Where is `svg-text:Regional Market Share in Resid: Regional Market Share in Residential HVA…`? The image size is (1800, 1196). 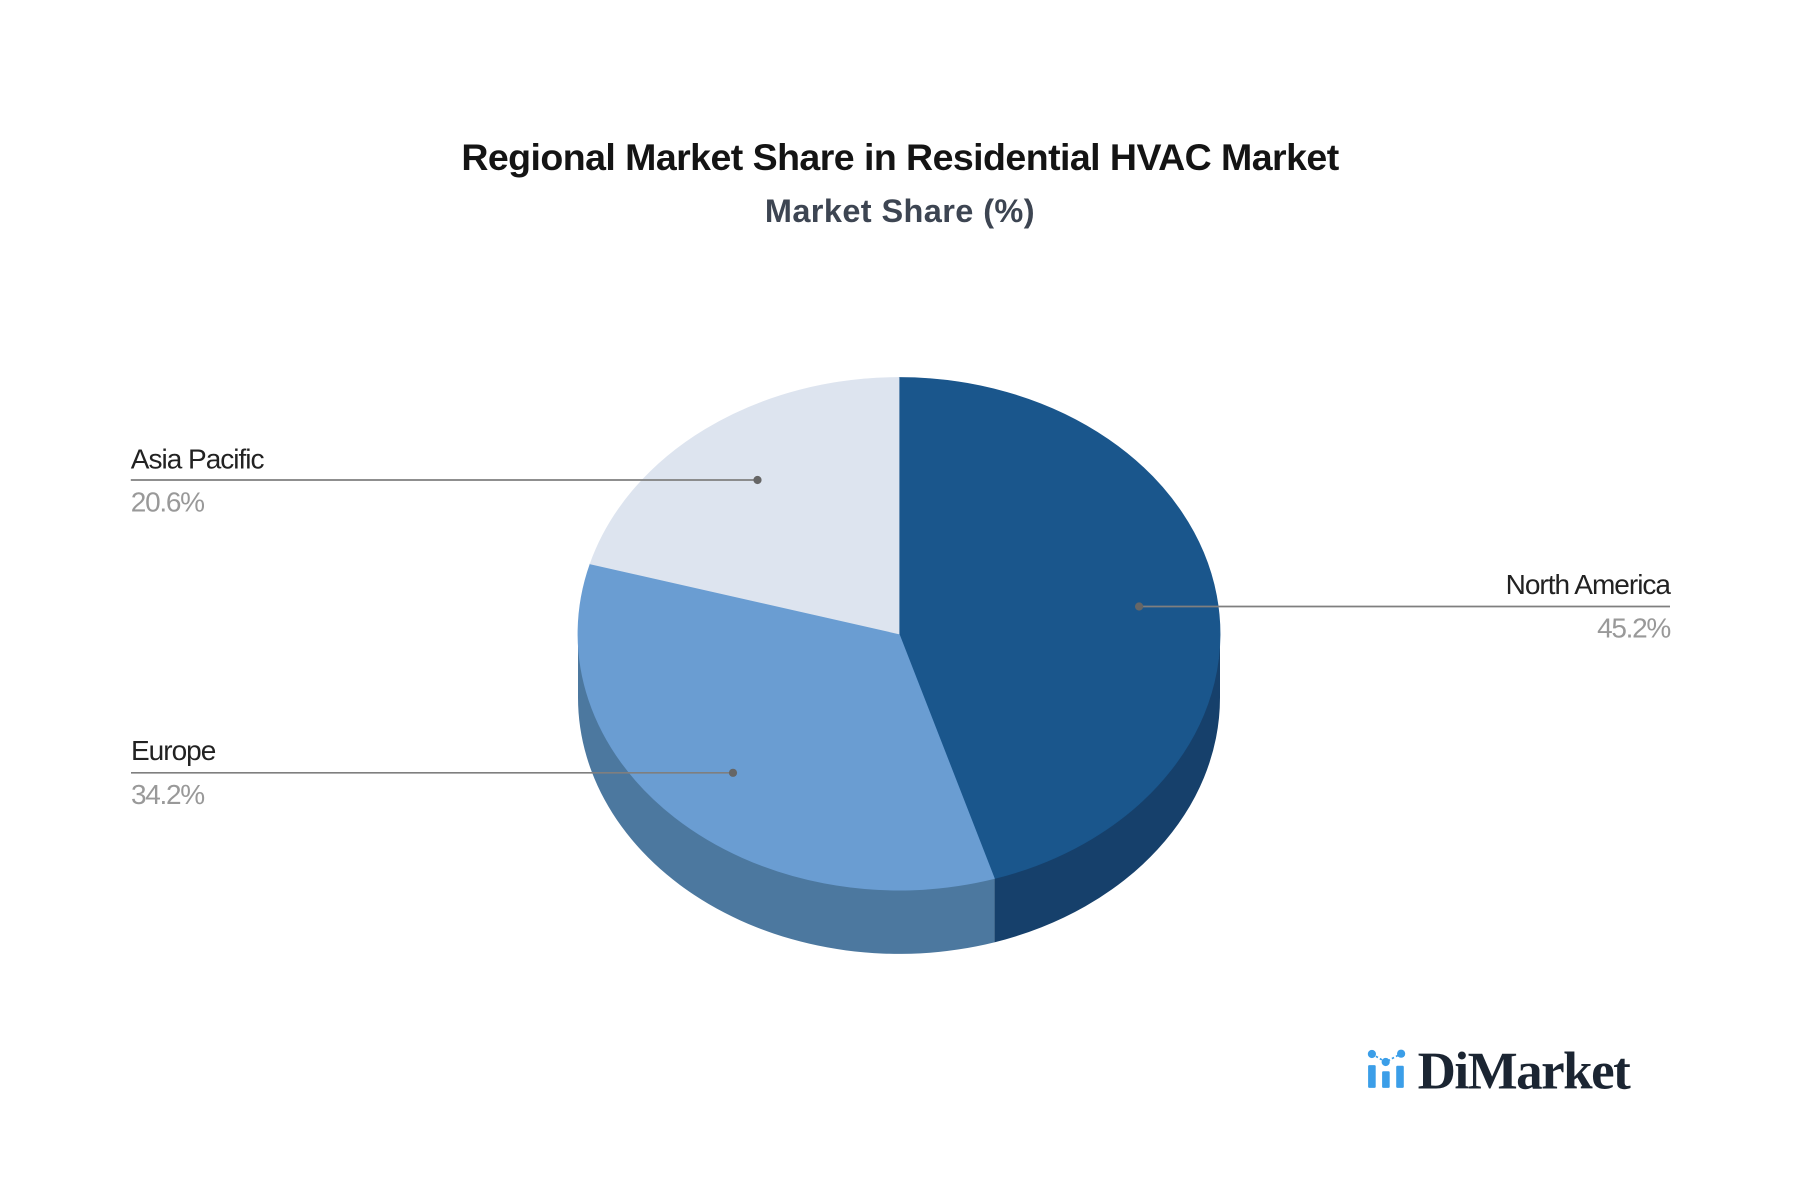 svg-text:Regional Market Share in Resid: Regional Market Share in Residential HVA… is located at coordinates (900, 157).